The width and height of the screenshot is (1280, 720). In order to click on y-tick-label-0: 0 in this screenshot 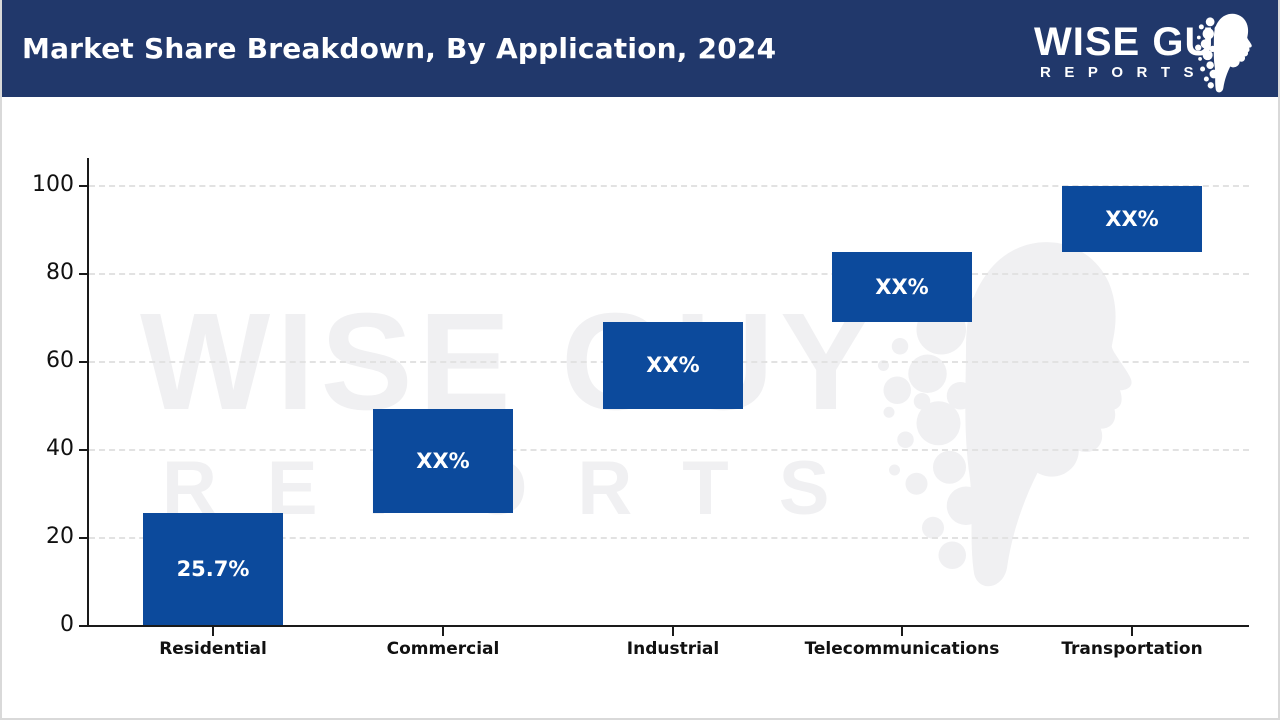, I will do `click(67, 624)`.